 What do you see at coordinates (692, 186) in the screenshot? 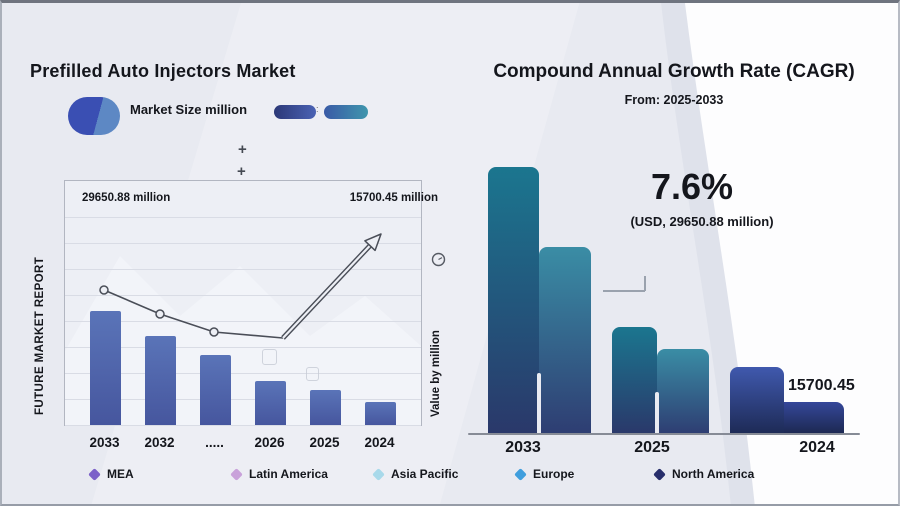
I see `cagr-value: 7.6%` at bounding box center [692, 186].